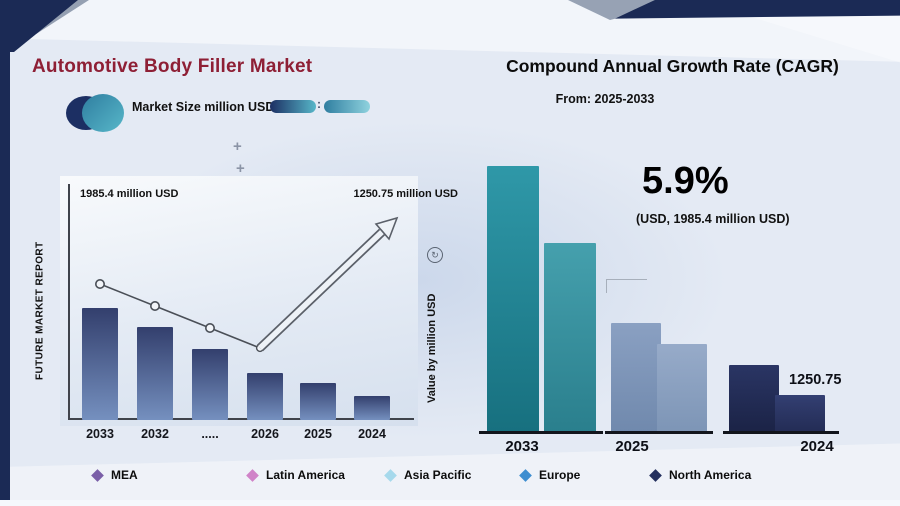 The height and width of the screenshot is (506, 900). Describe the element at coordinates (605, 99) in the screenshot. I see `right-subtitle: From: 2025-2033` at that location.